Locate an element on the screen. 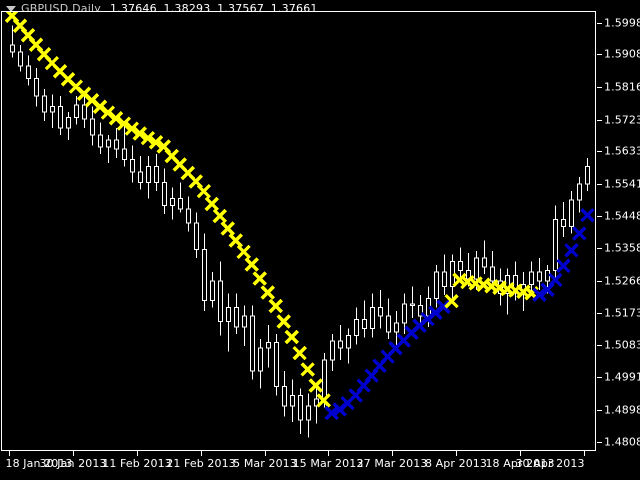 This screenshot has height=480, width=640. price-label: 1.59985 is located at coordinates (622, 23).